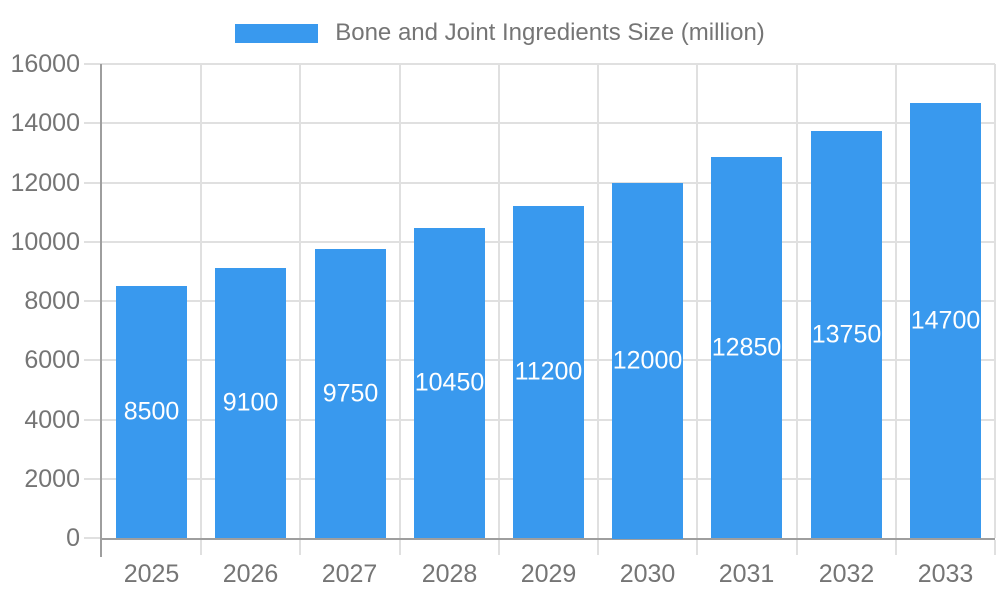 The image size is (1000, 600). I want to click on legend-swatch, so click(277, 33).